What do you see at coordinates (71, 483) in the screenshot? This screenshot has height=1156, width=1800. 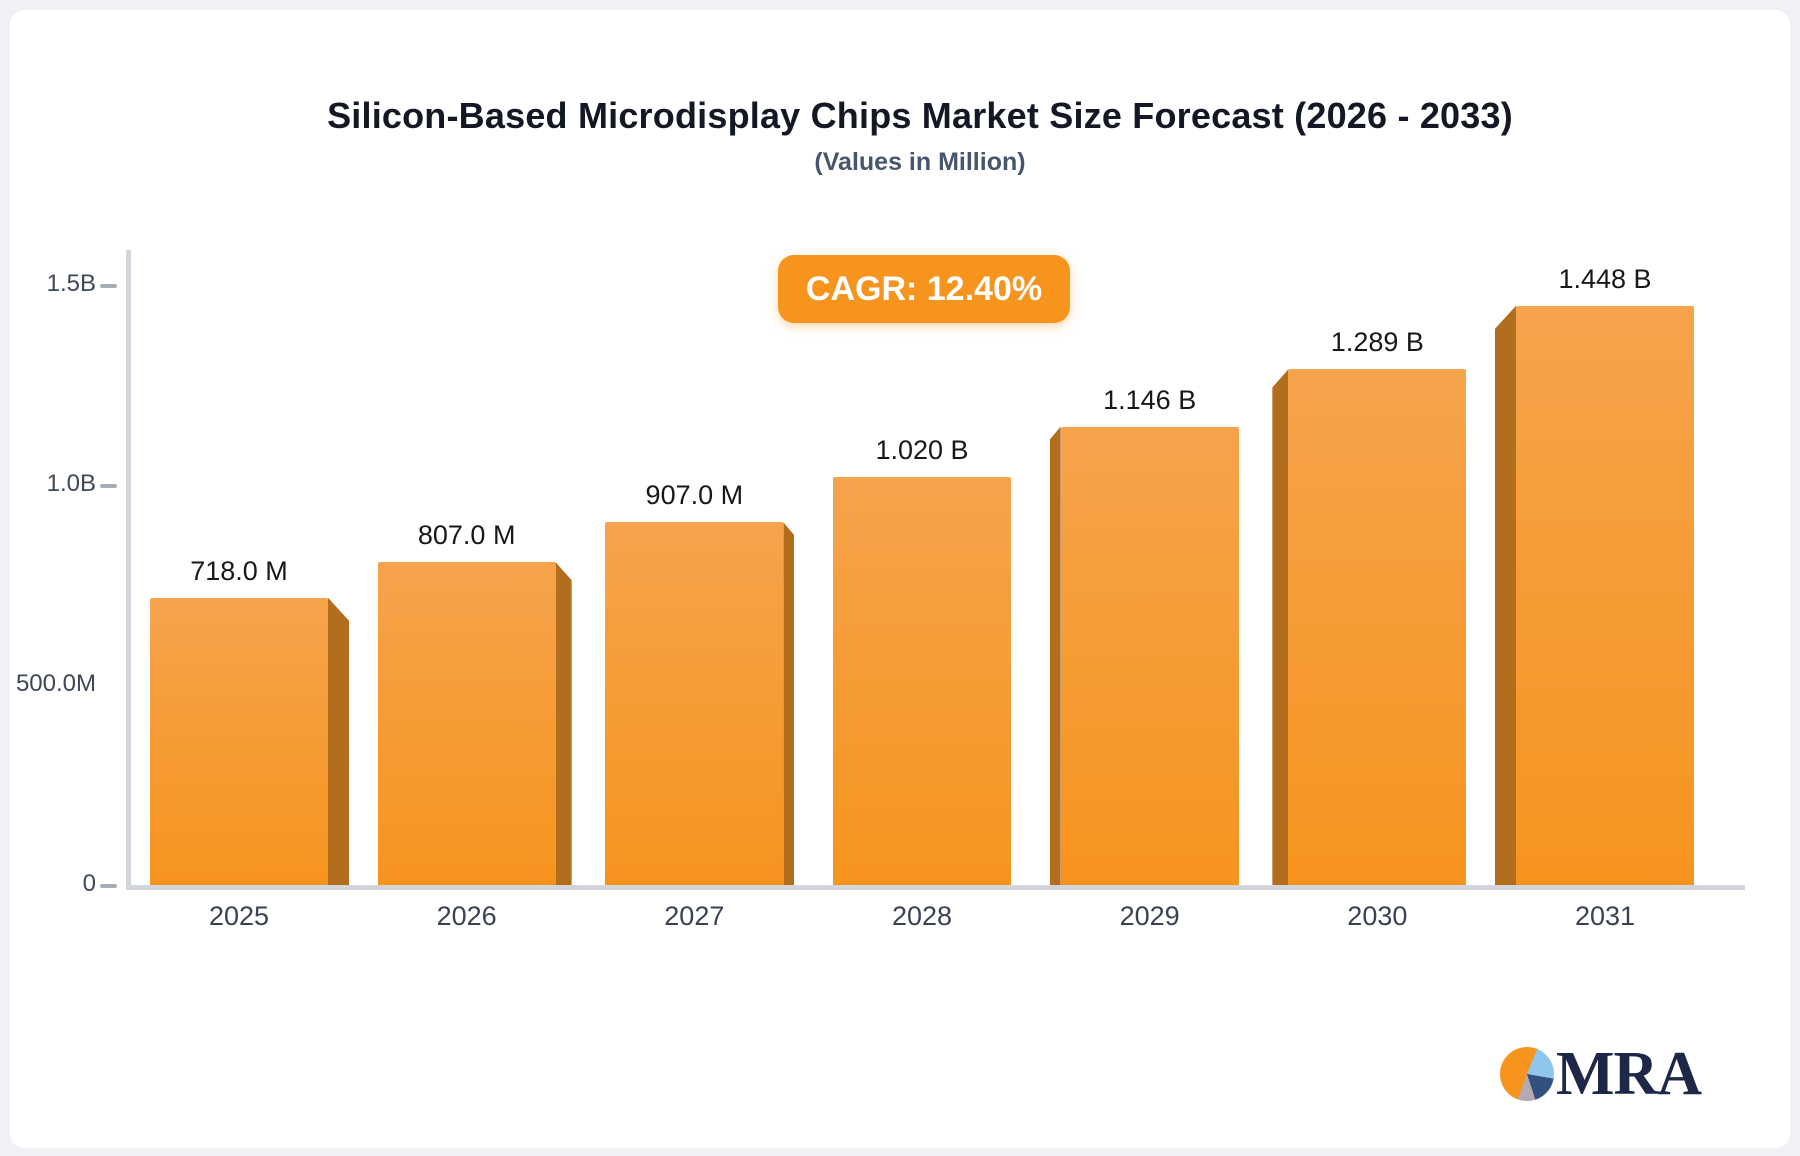 I see `y-axis-tick-label: 1.0B` at bounding box center [71, 483].